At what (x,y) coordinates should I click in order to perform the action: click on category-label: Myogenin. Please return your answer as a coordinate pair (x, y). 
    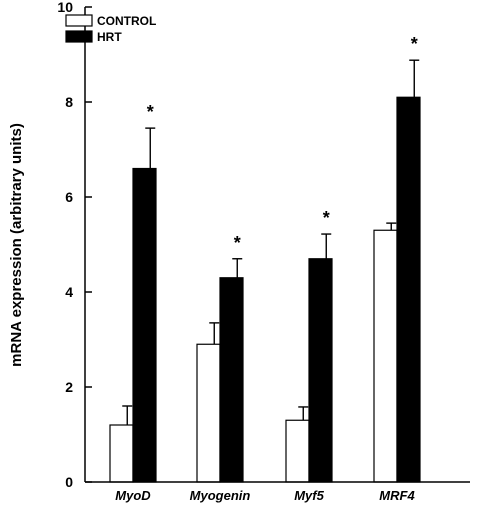
    Looking at the image, I should click on (220, 495).